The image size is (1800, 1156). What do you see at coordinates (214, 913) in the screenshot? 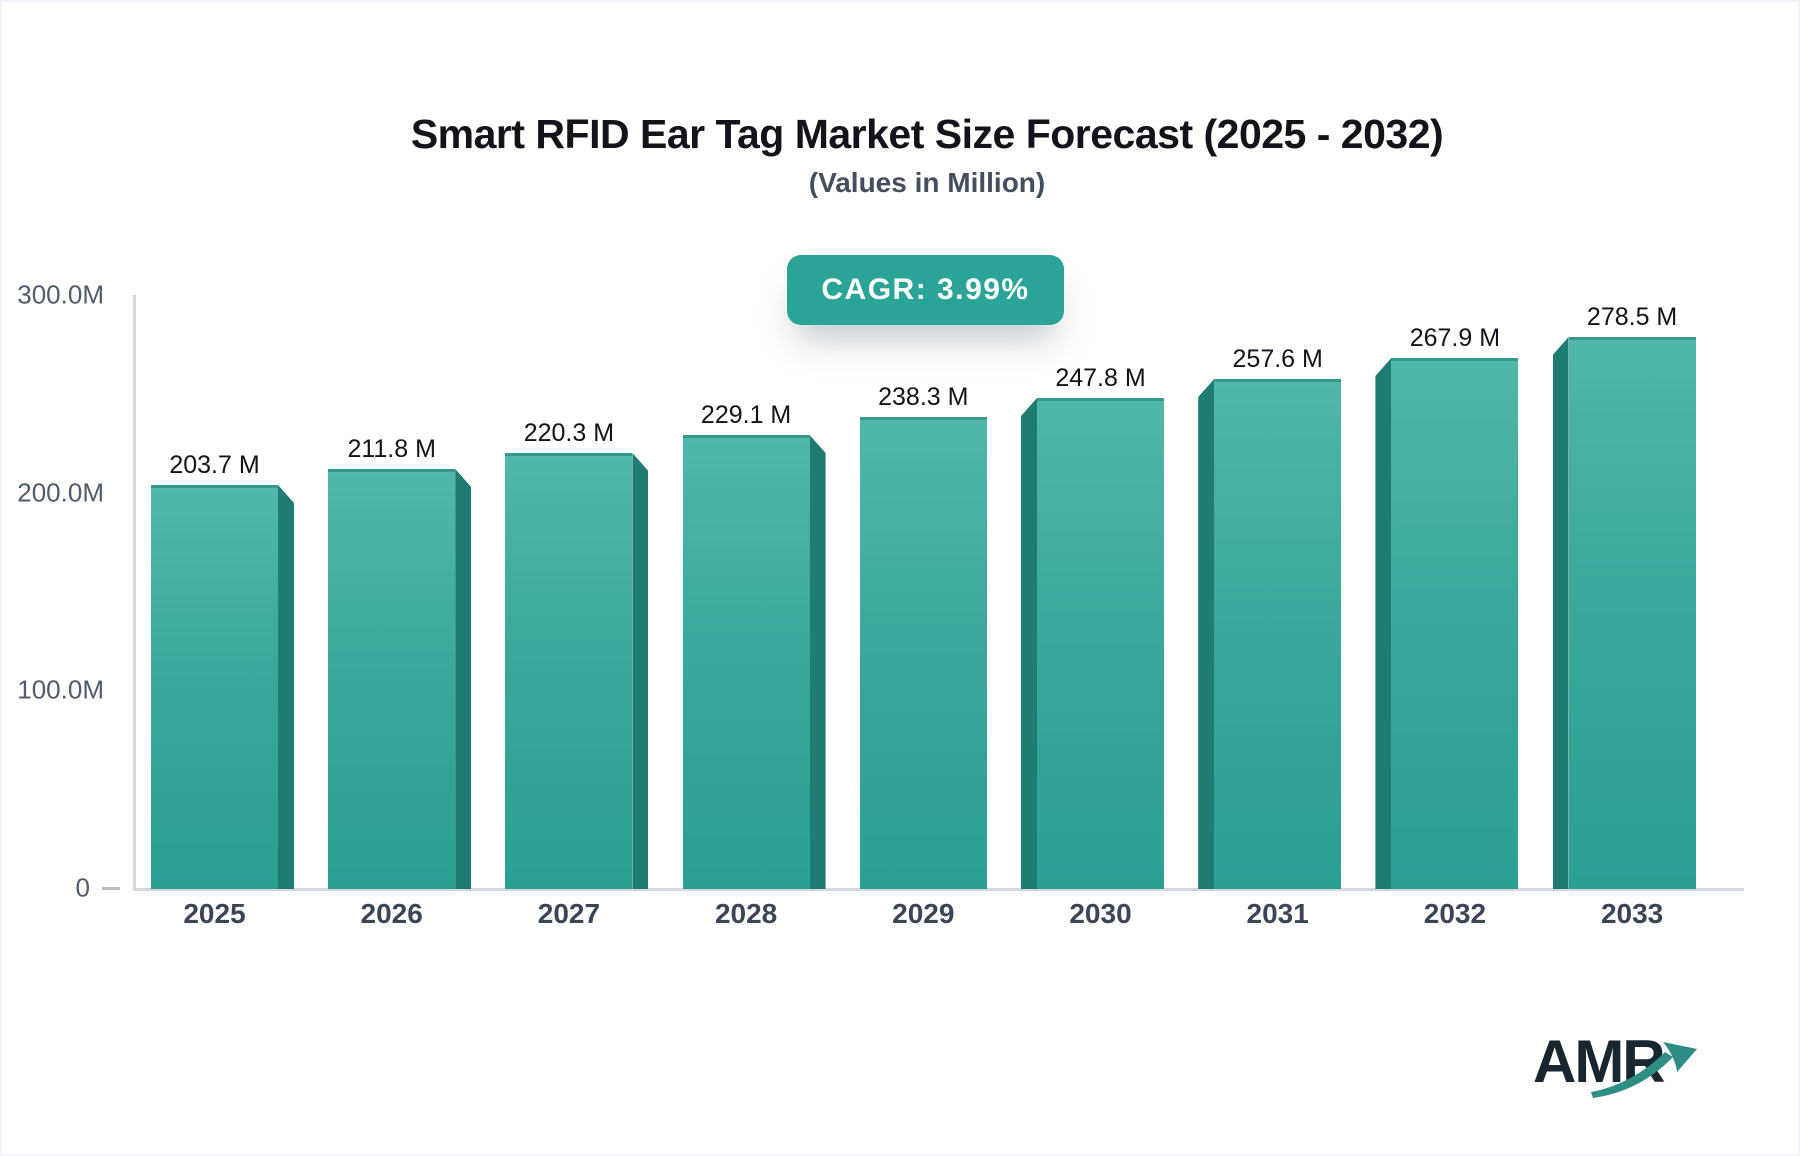
I see `x-tick-label: 2025` at bounding box center [214, 913].